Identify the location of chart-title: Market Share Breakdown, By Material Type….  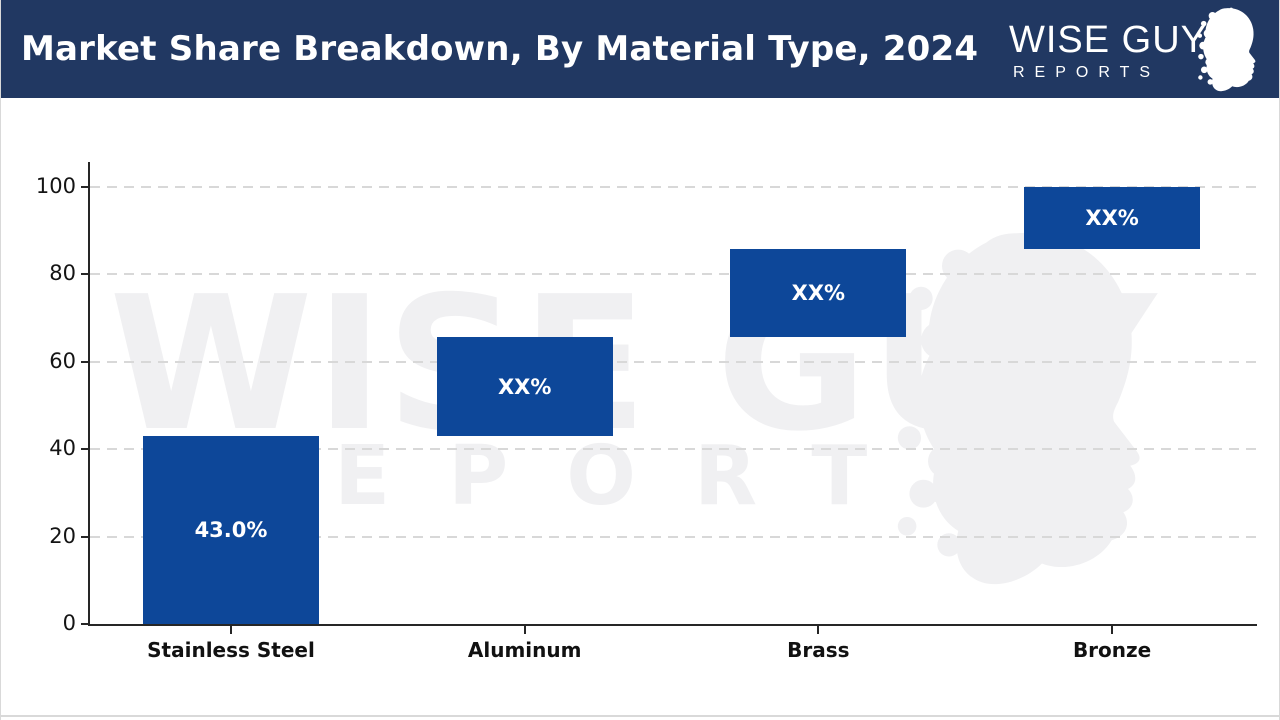
(500, 49).